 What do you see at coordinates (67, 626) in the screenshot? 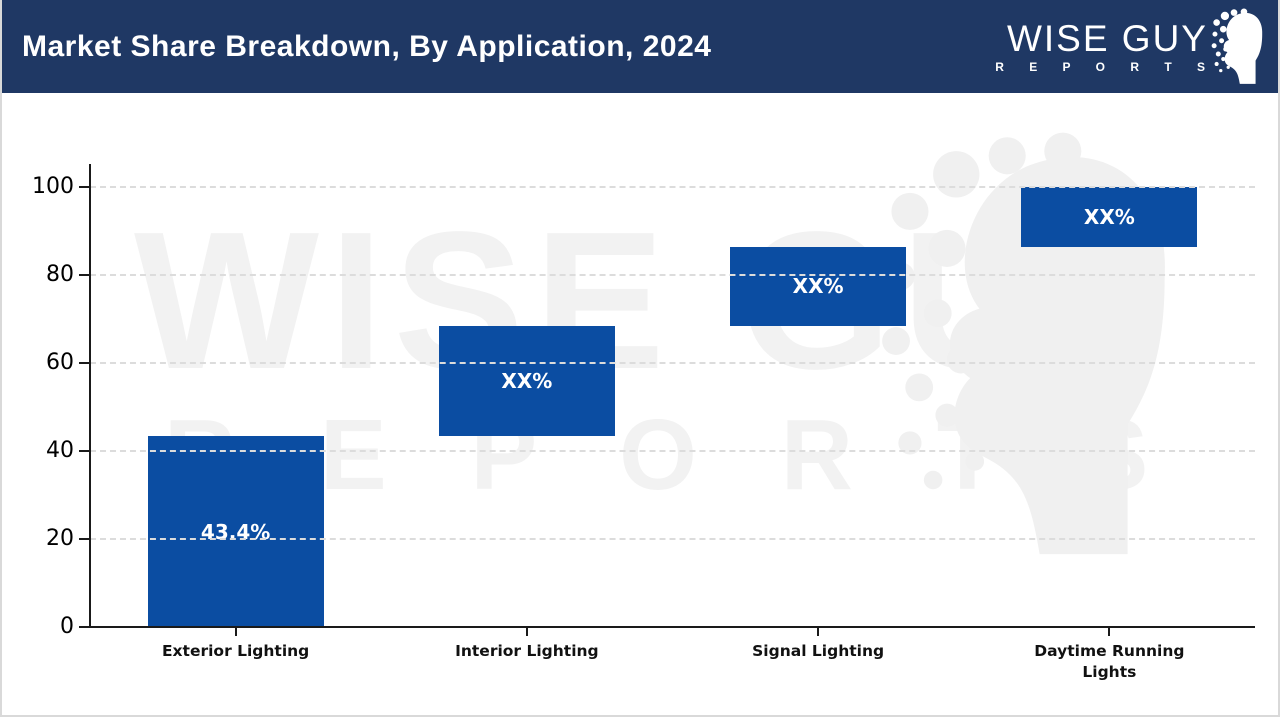
I see `y-tick-label-0: 0` at bounding box center [67, 626].